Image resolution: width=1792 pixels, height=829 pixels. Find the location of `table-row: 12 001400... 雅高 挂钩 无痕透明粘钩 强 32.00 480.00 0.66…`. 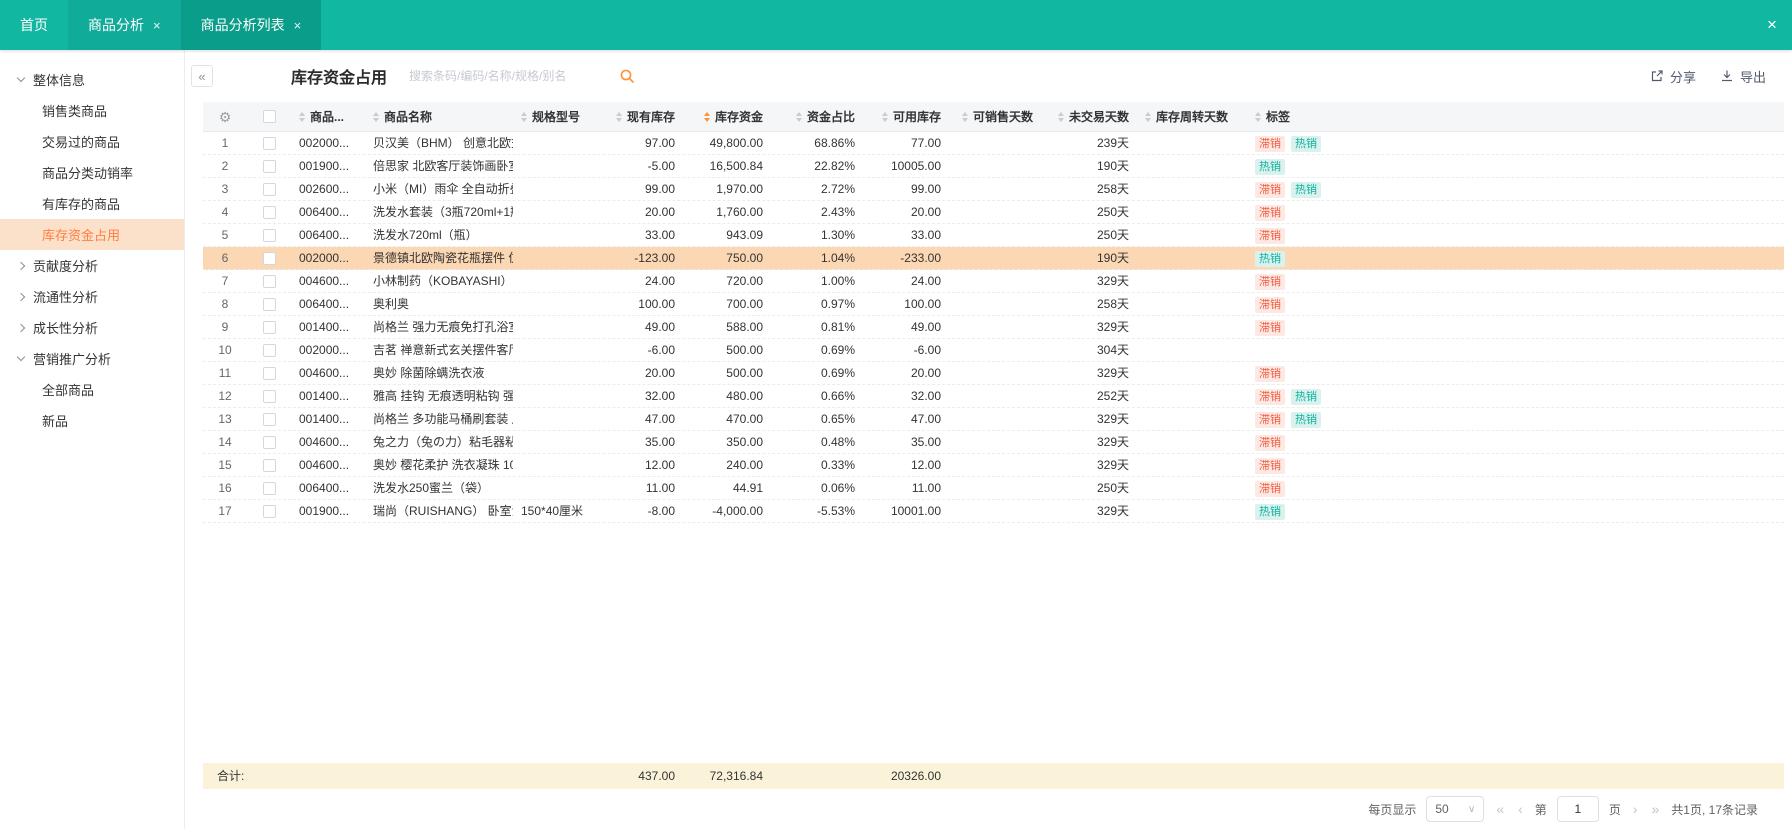

table-row: 12 001400... 雅高 挂钩 无痕透明粘钩 强 32.00 480.00 0.66… is located at coordinates (993, 396).